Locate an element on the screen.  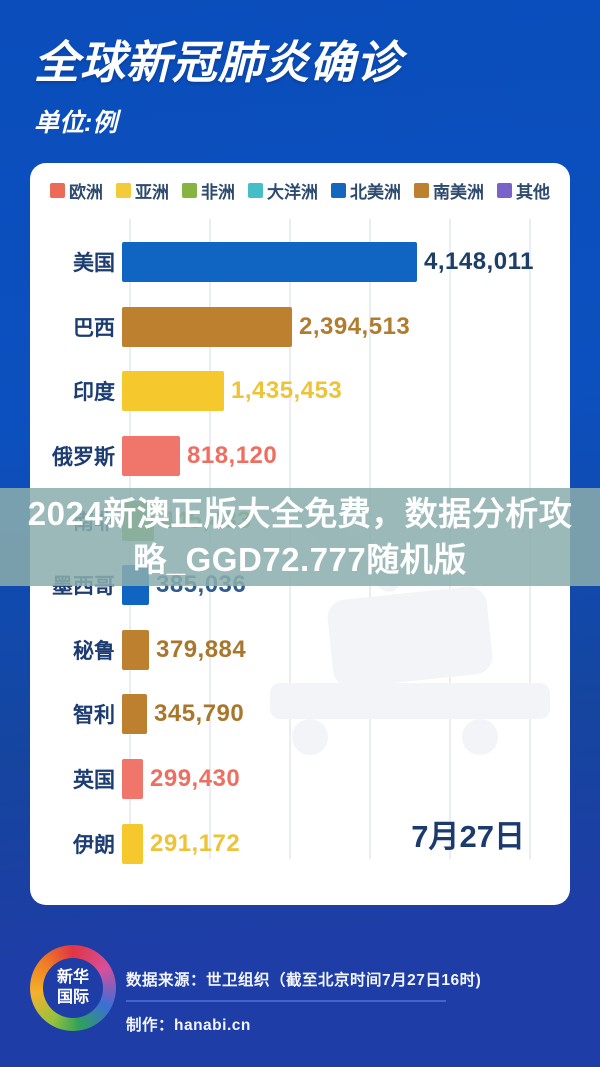
legend-label: 其他 is located at coordinates (533, 192).